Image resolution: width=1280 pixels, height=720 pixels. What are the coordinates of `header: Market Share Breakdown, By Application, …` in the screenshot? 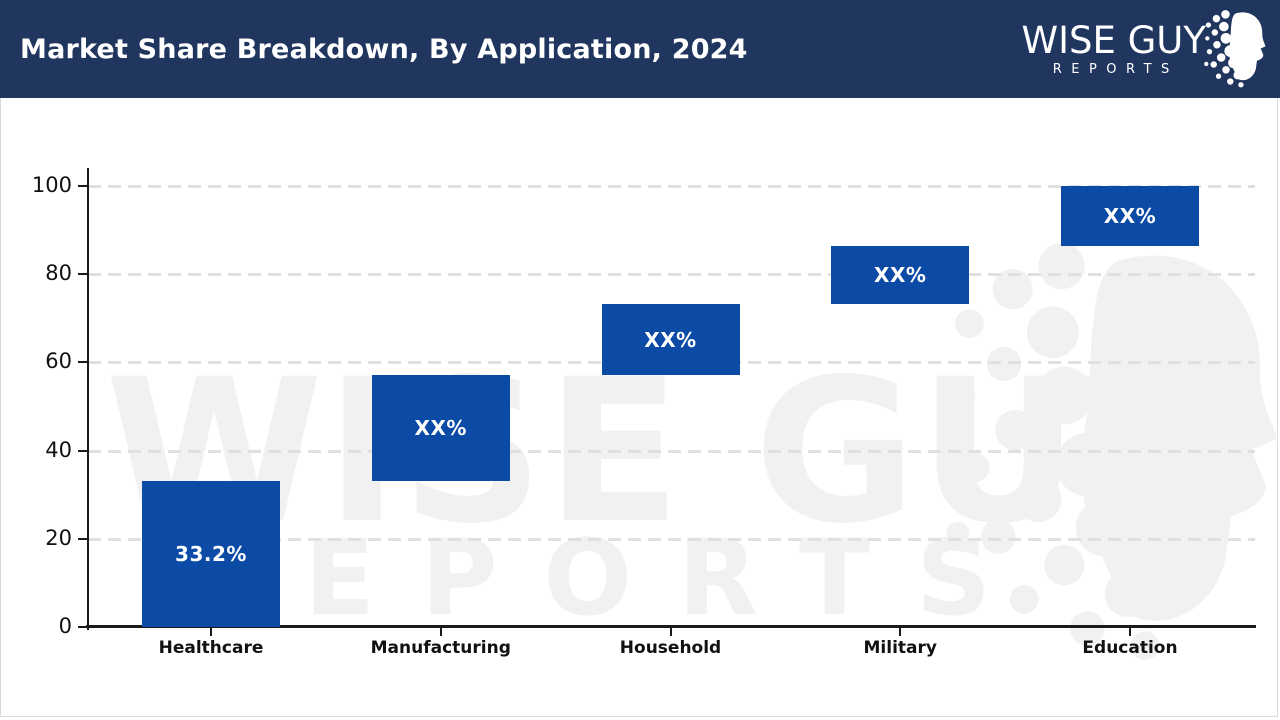 It's located at (640, 49).